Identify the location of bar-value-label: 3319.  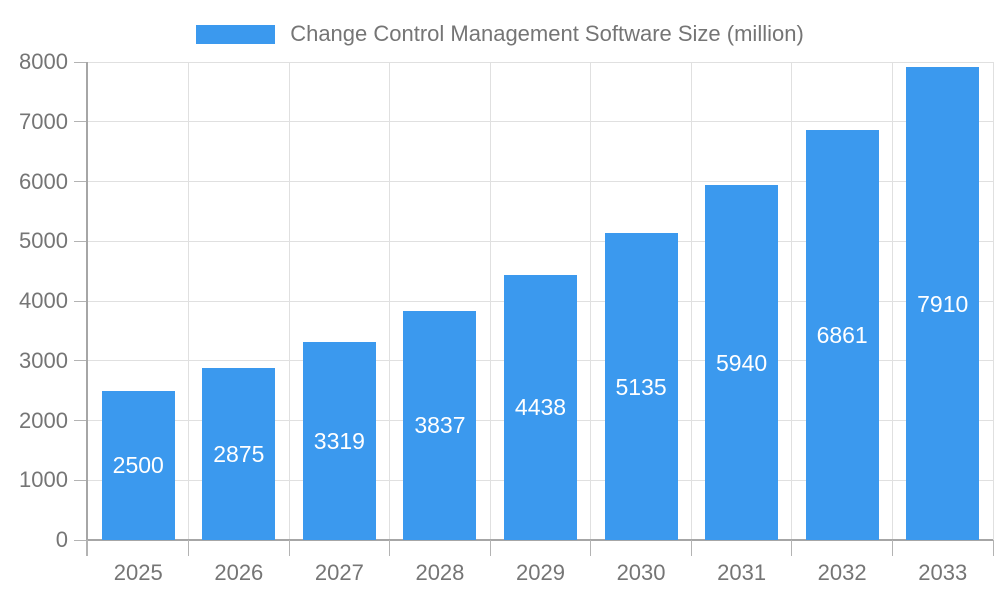
(339, 440).